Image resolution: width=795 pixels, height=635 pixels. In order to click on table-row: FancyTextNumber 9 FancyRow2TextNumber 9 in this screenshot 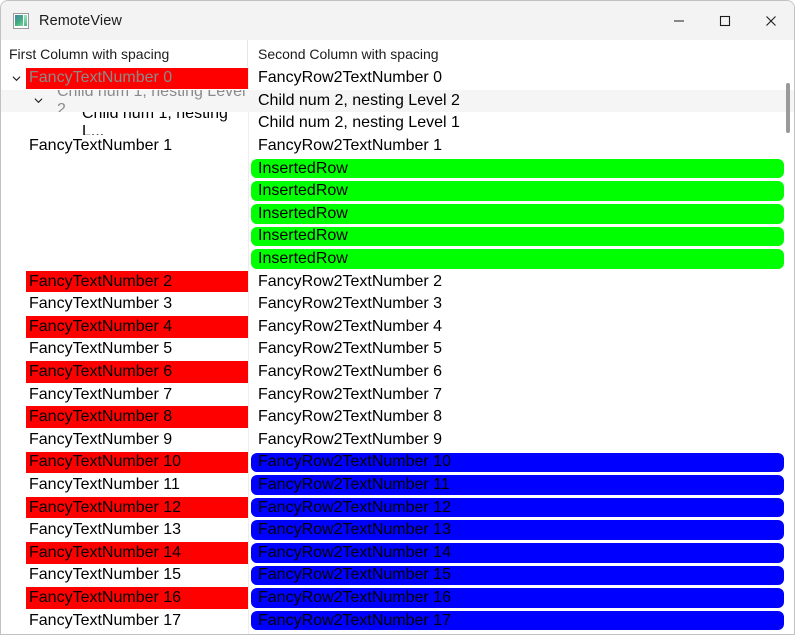, I will do `click(397, 440)`.